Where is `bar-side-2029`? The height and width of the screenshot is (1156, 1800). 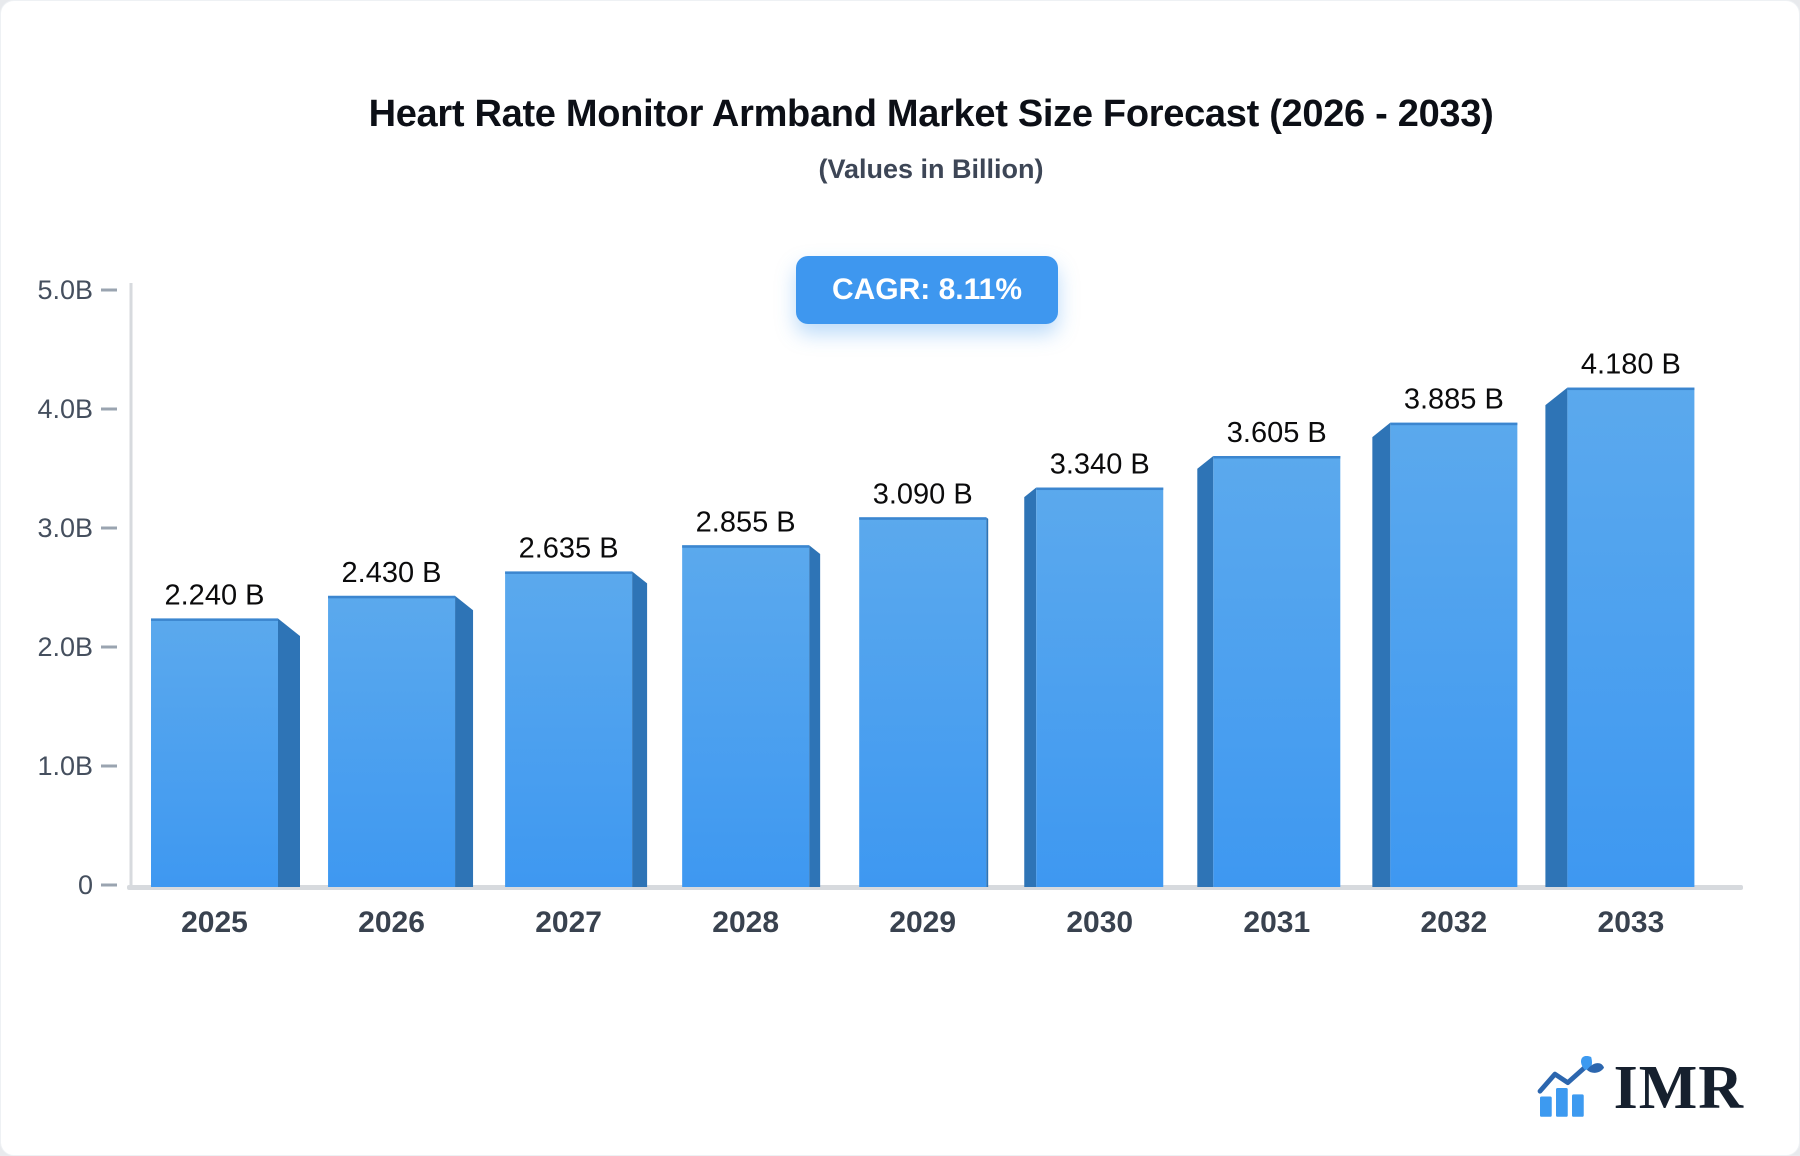 bar-side-2029 is located at coordinates (987, 702).